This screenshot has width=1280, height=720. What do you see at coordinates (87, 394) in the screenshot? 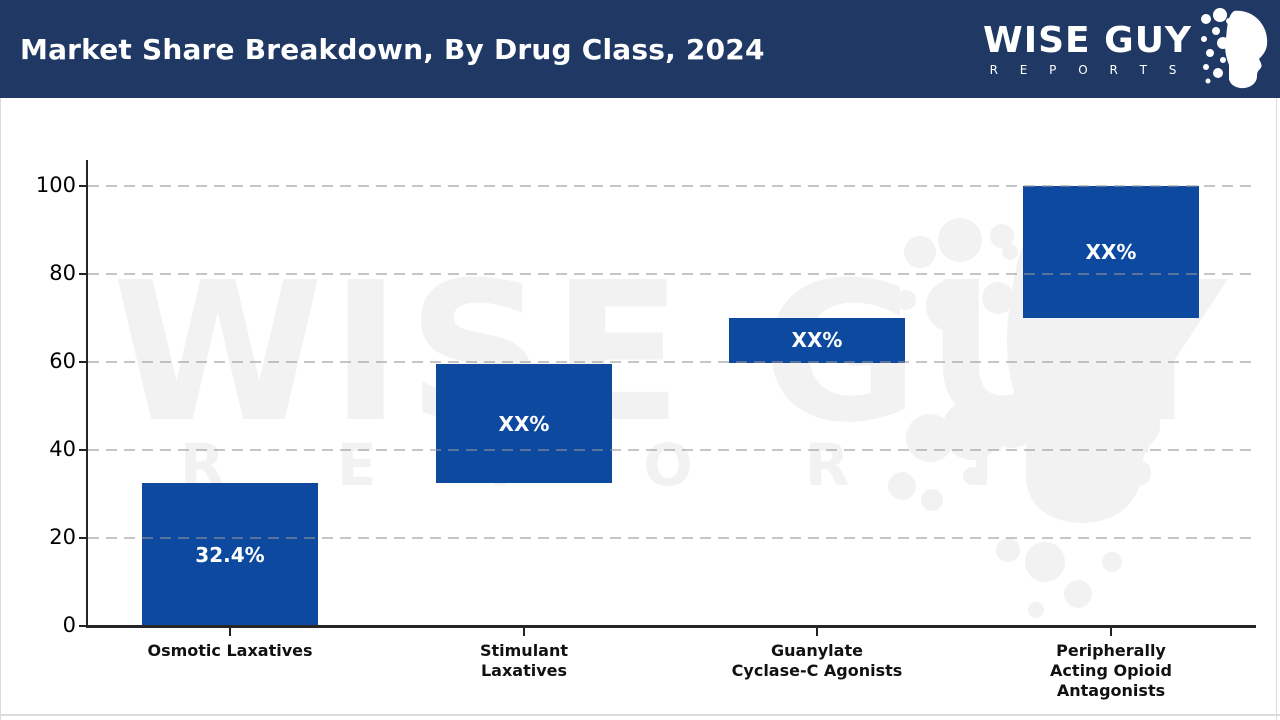
I see `y-axis-spine` at bounding box center [87, 394].